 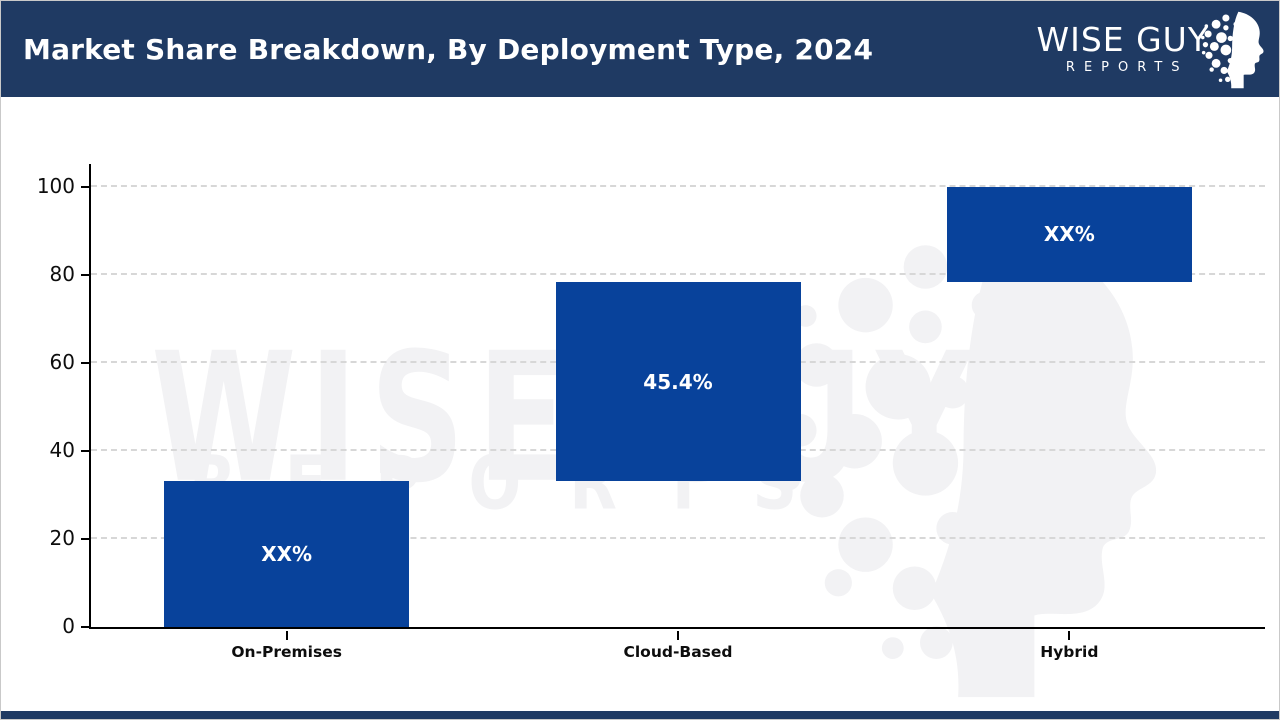 What do you see at coordinates (68, 626) in the screenshot?
I see `y-tick-label: 0` at bounding box center [68, 626].